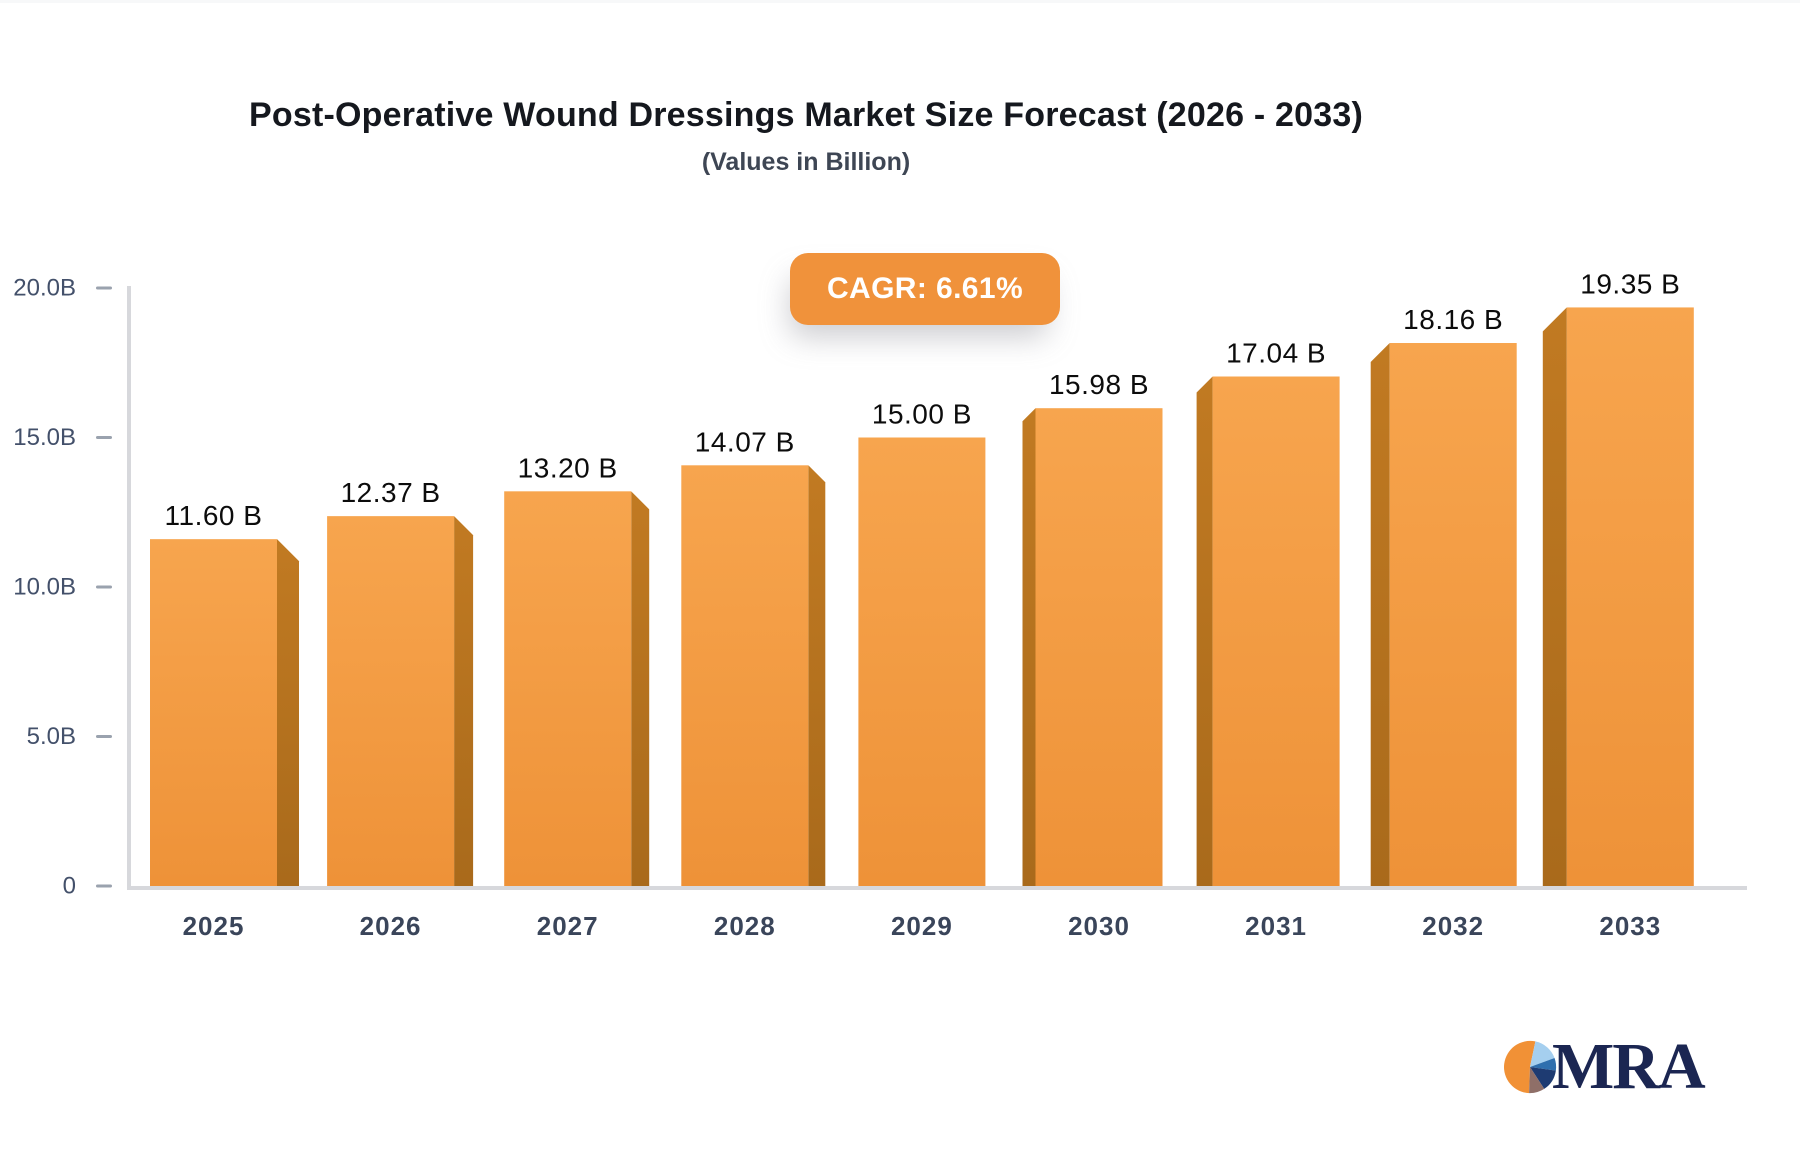 This screenshot has height=1156, width=1800. What do you see at coordinates (1099, 384) in the screenshot?
I see `bar-value-label: 15.98 B` at bounding box center [1099, 384].